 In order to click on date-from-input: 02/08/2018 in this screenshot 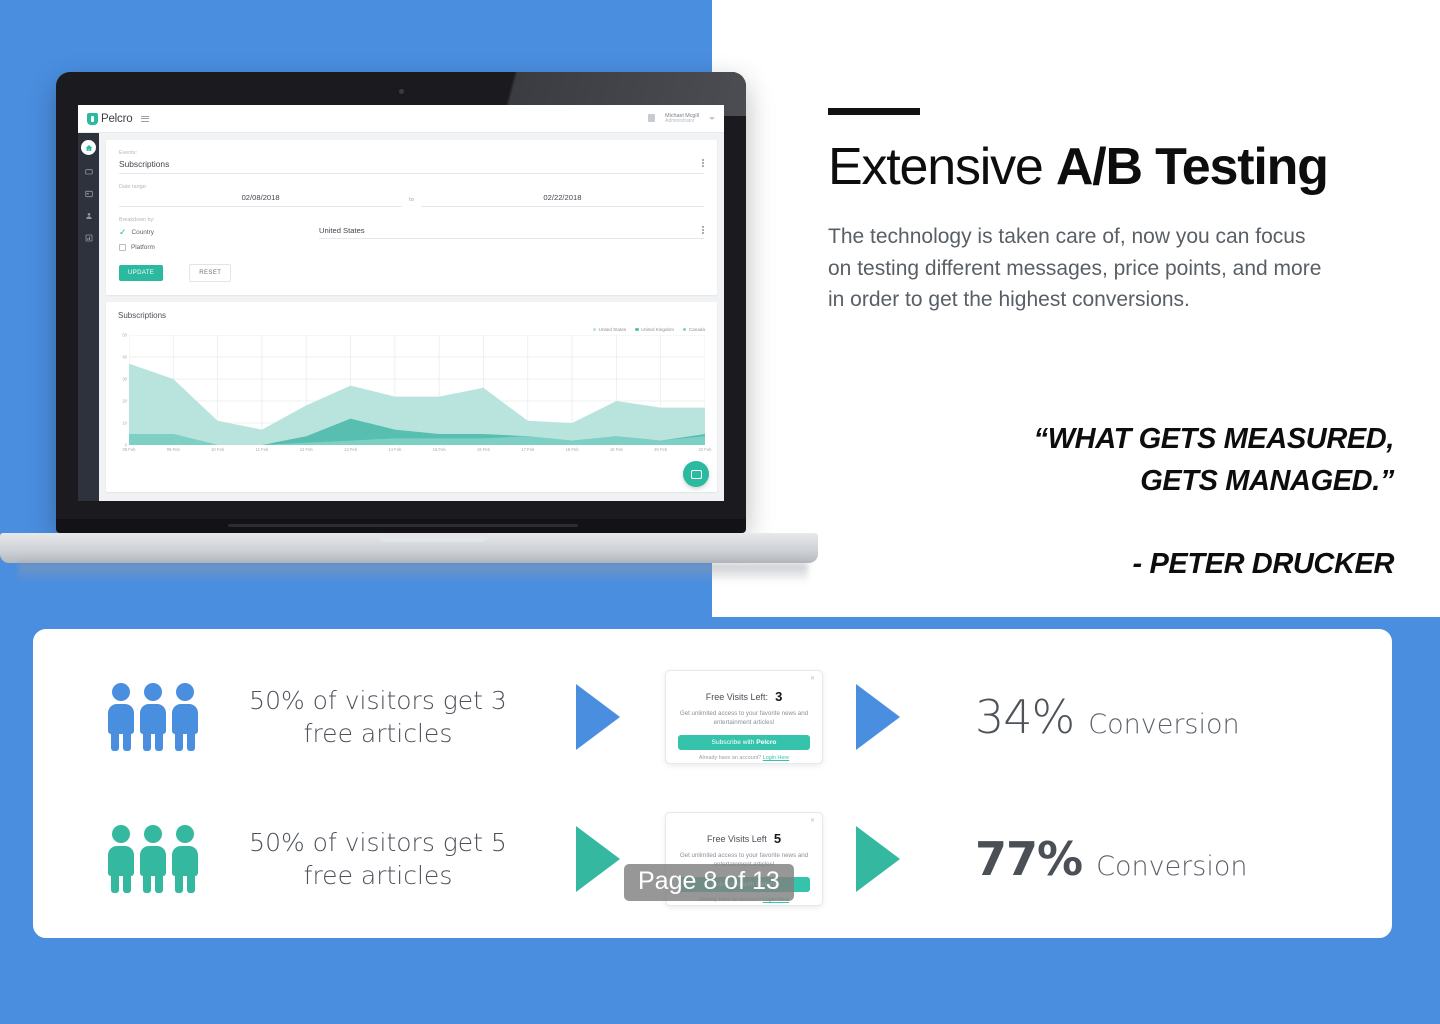, I will do `click(261, 200)`.